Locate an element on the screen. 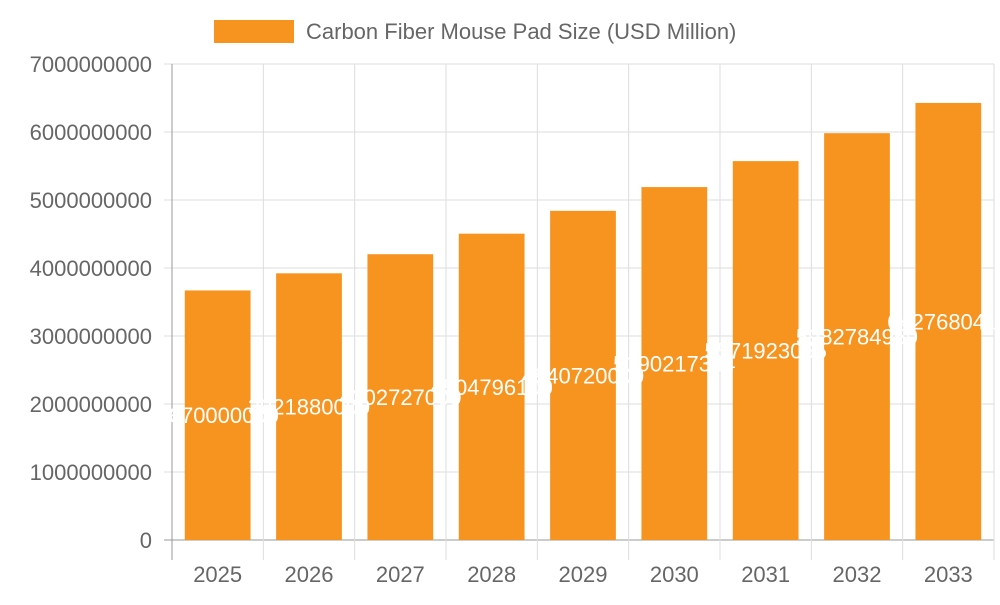 The width and height of the screenshot is (1000, 605). x-tick-label: 2033 is located at coordinates (948, 574).